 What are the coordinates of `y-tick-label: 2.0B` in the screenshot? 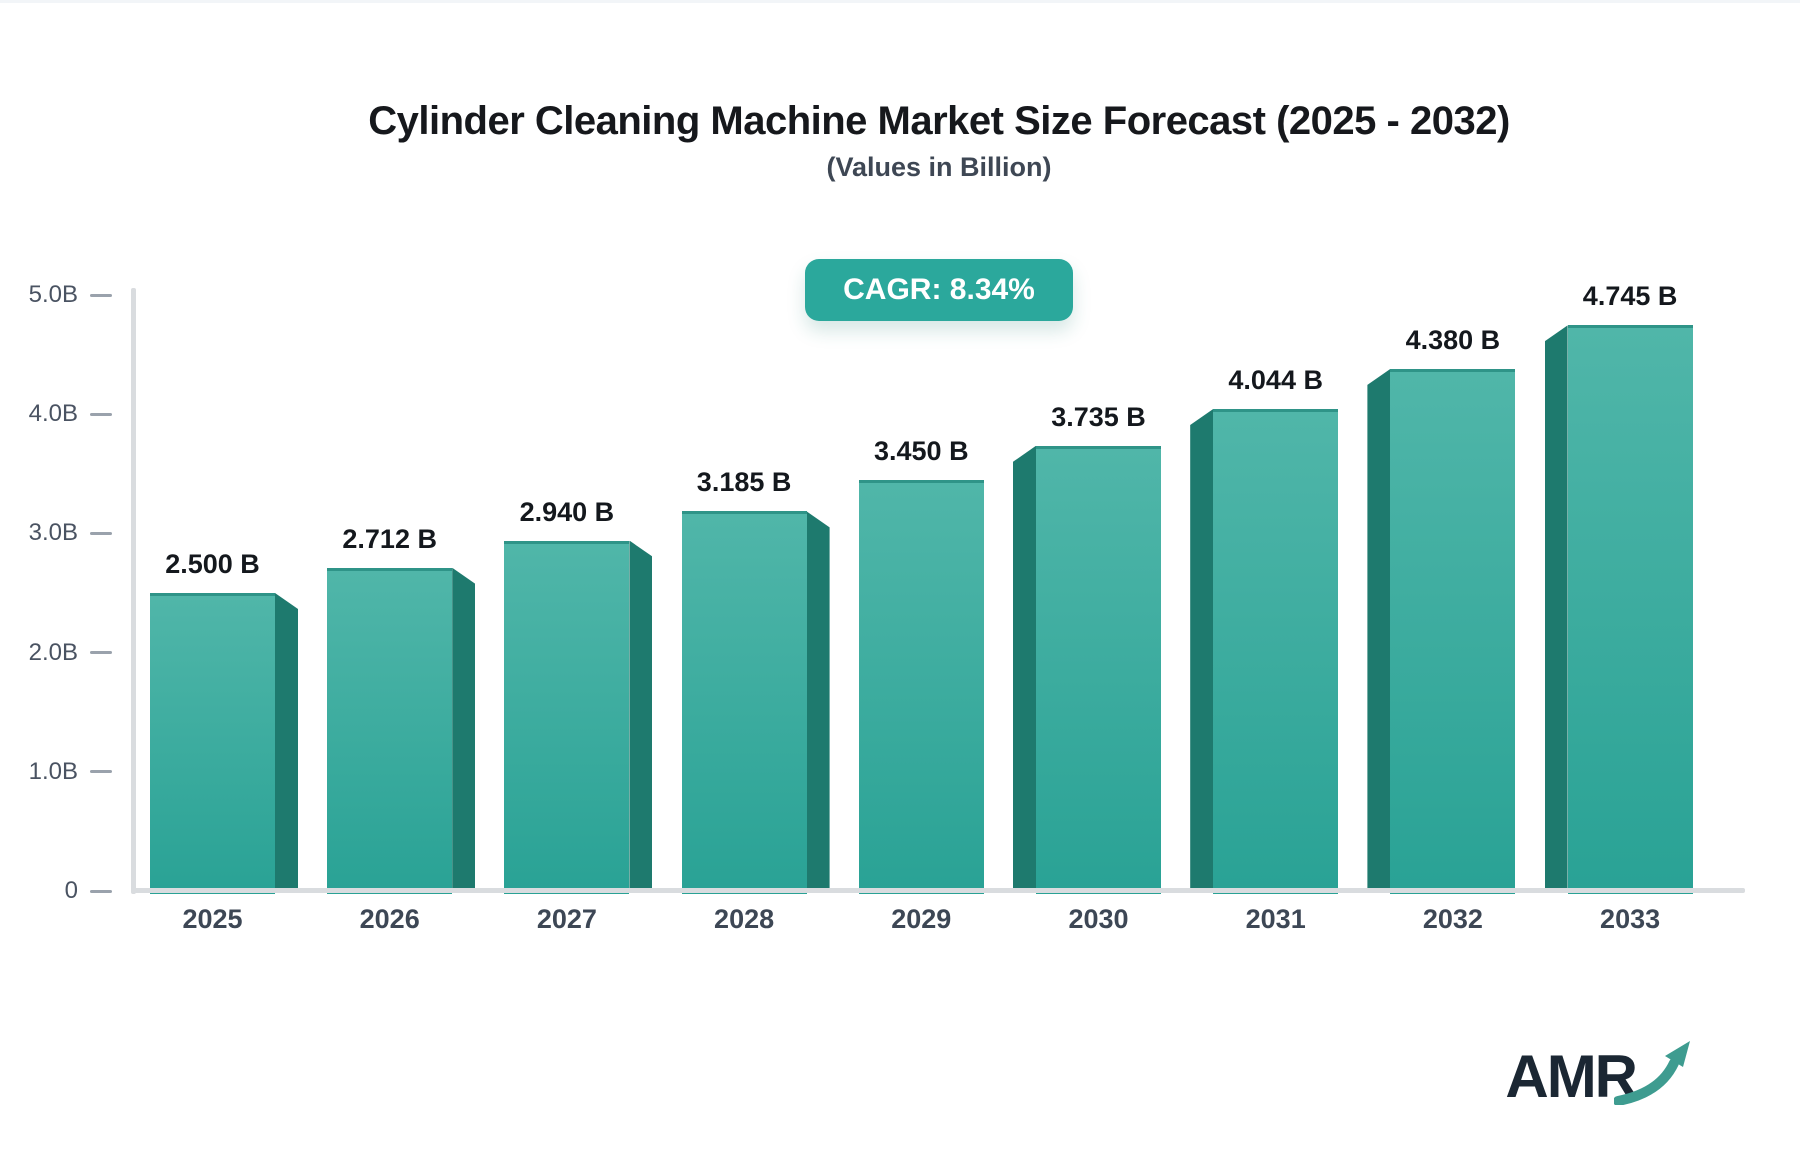 It's located at (53, 652).